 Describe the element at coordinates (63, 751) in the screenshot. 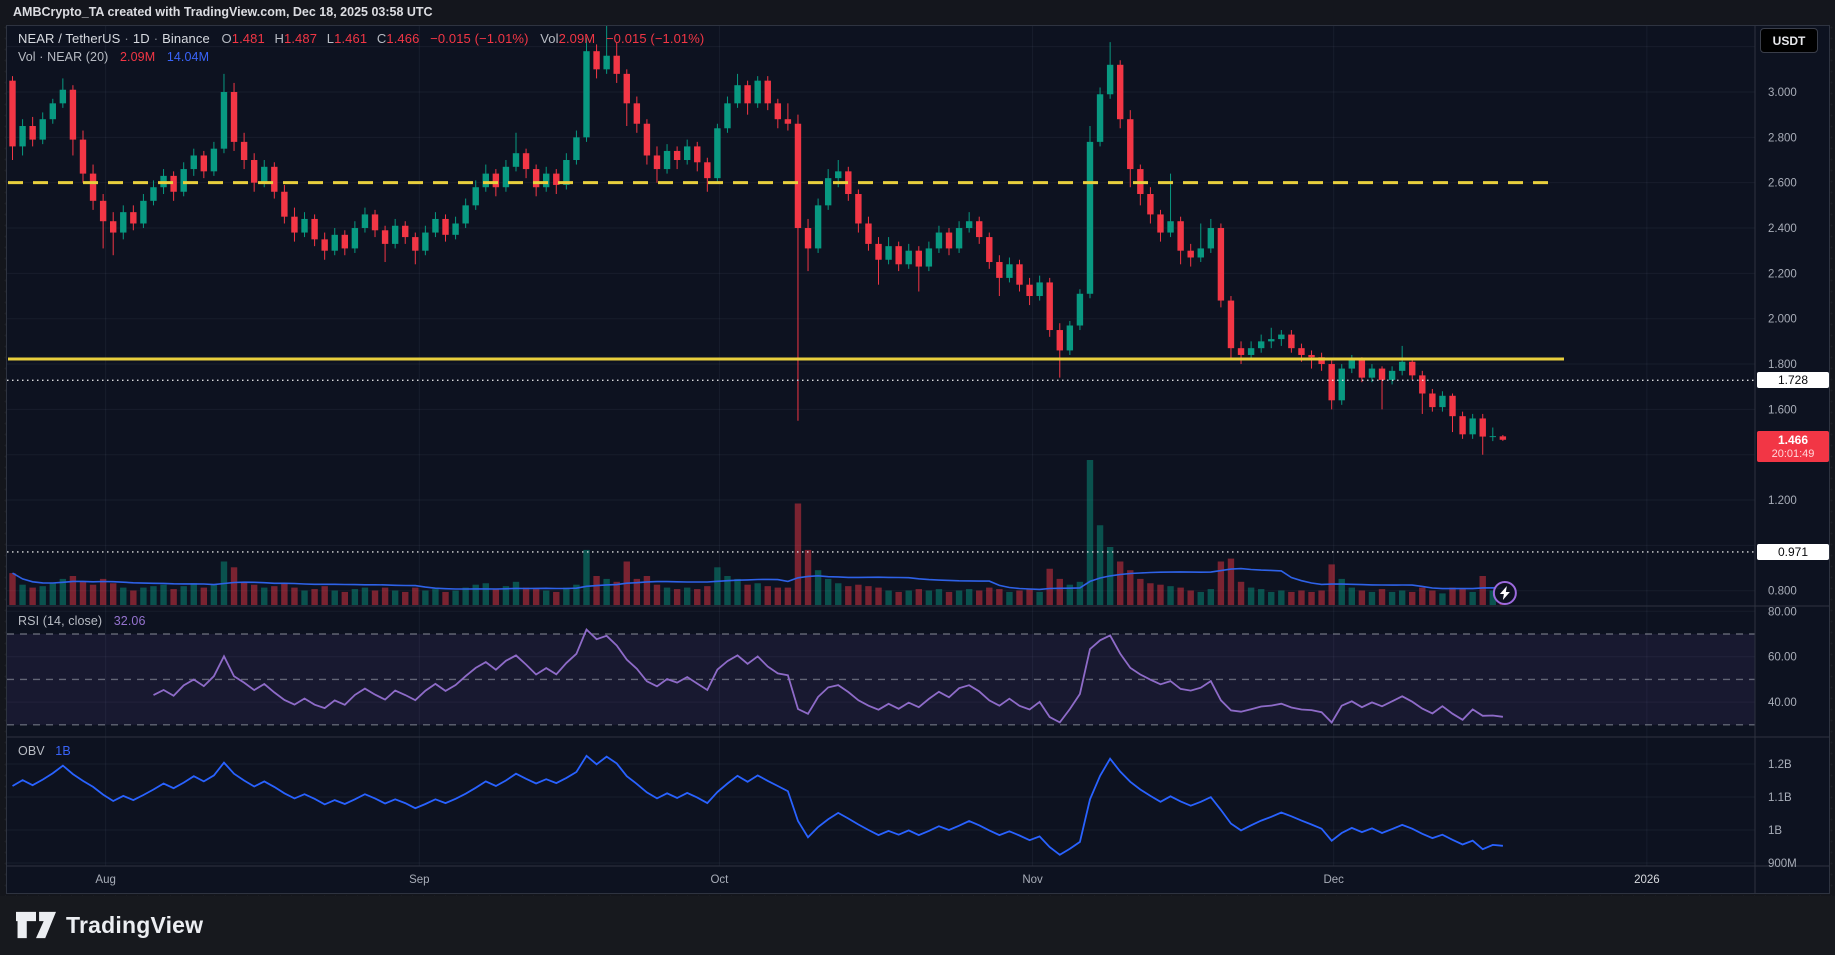

I see `obv-current-value: 1B` at that location.